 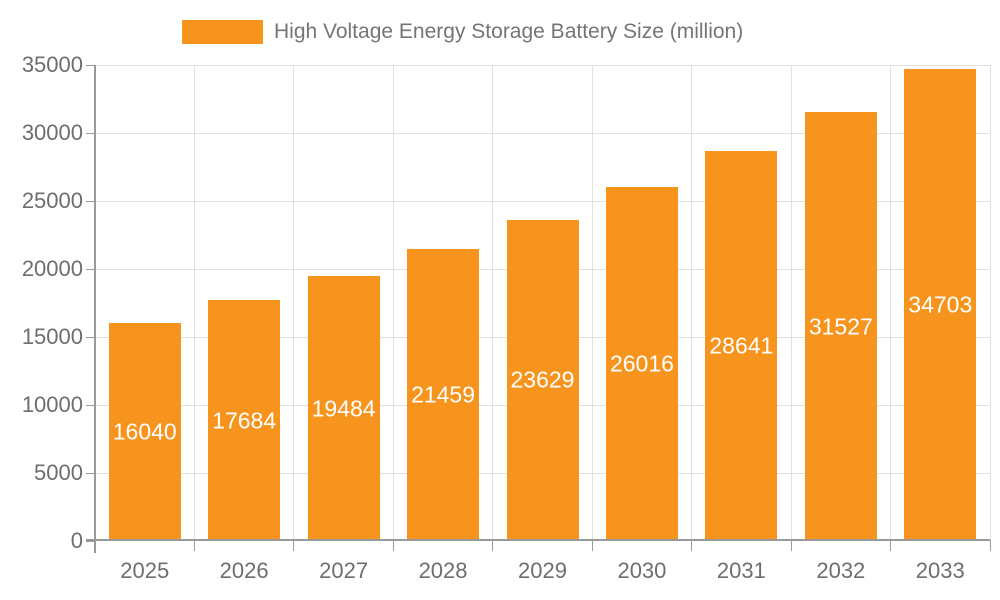 I want to click on bar-value-label: 26016, so click(x=641, y=363).